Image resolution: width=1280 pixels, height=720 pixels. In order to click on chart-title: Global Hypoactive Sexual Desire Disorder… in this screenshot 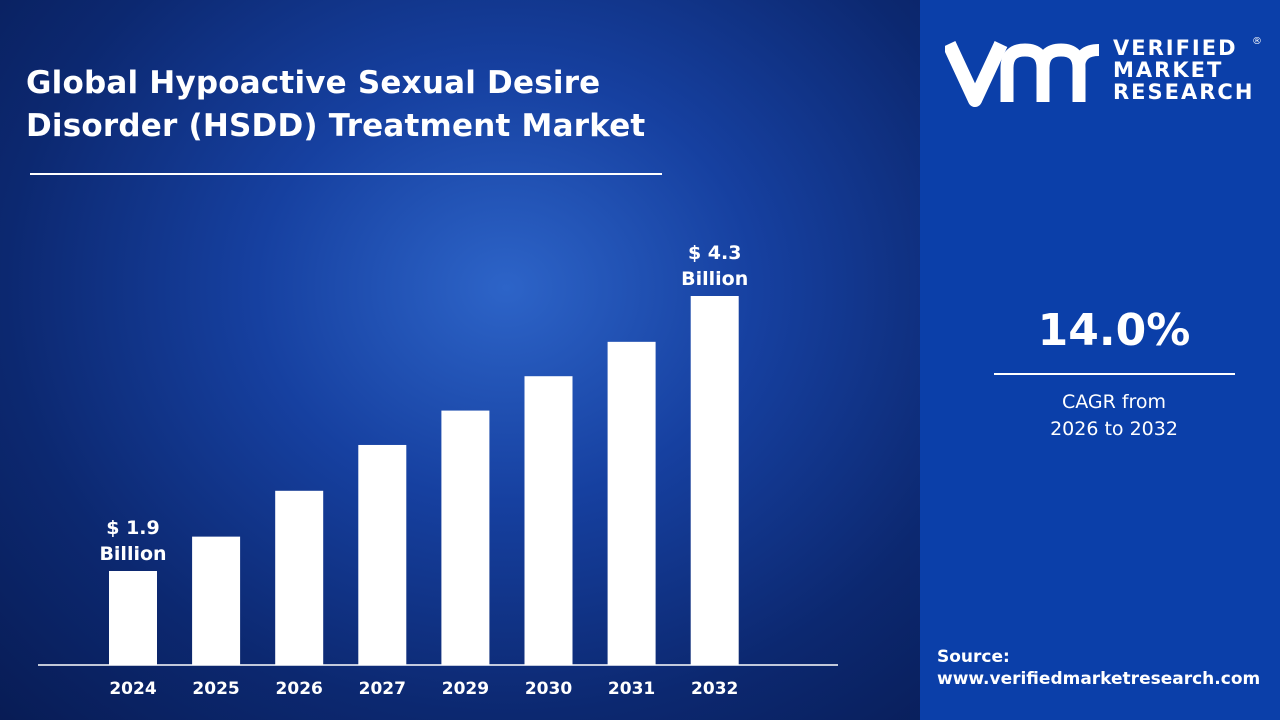, I will do `click(335, 105)`.